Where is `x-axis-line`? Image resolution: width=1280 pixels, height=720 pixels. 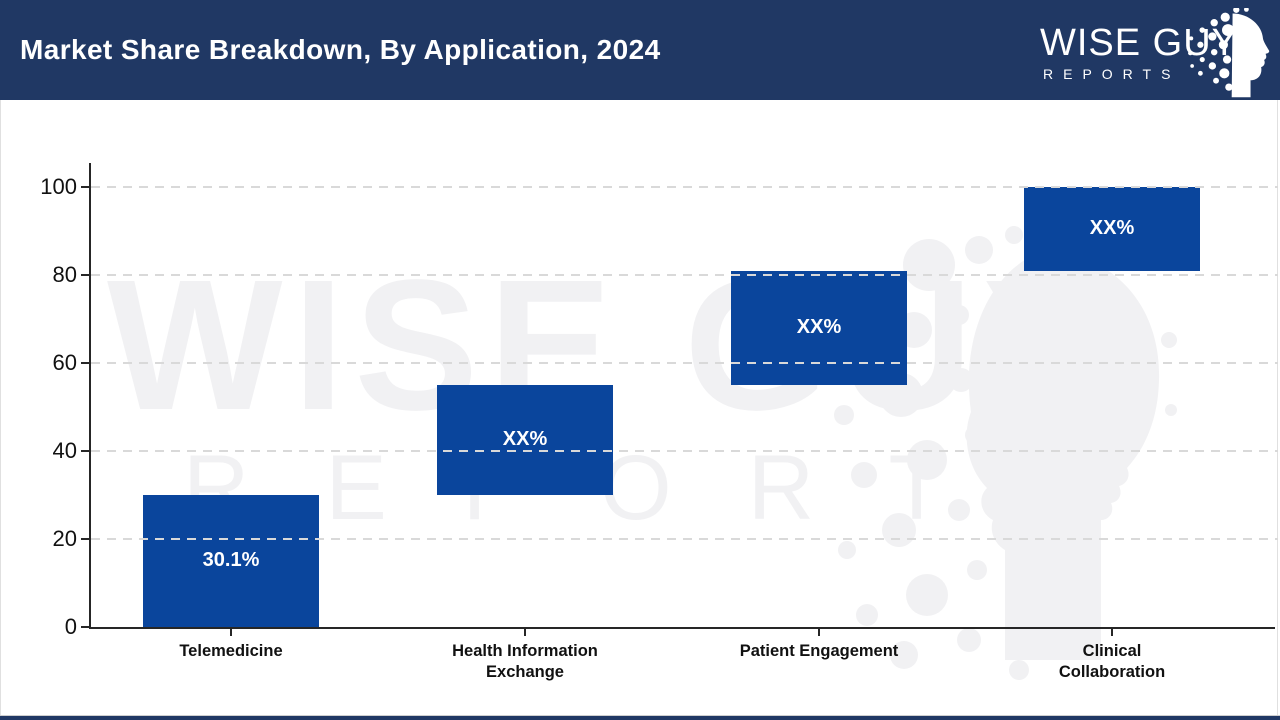 x-axis-line is located at coordinates (682, 628).